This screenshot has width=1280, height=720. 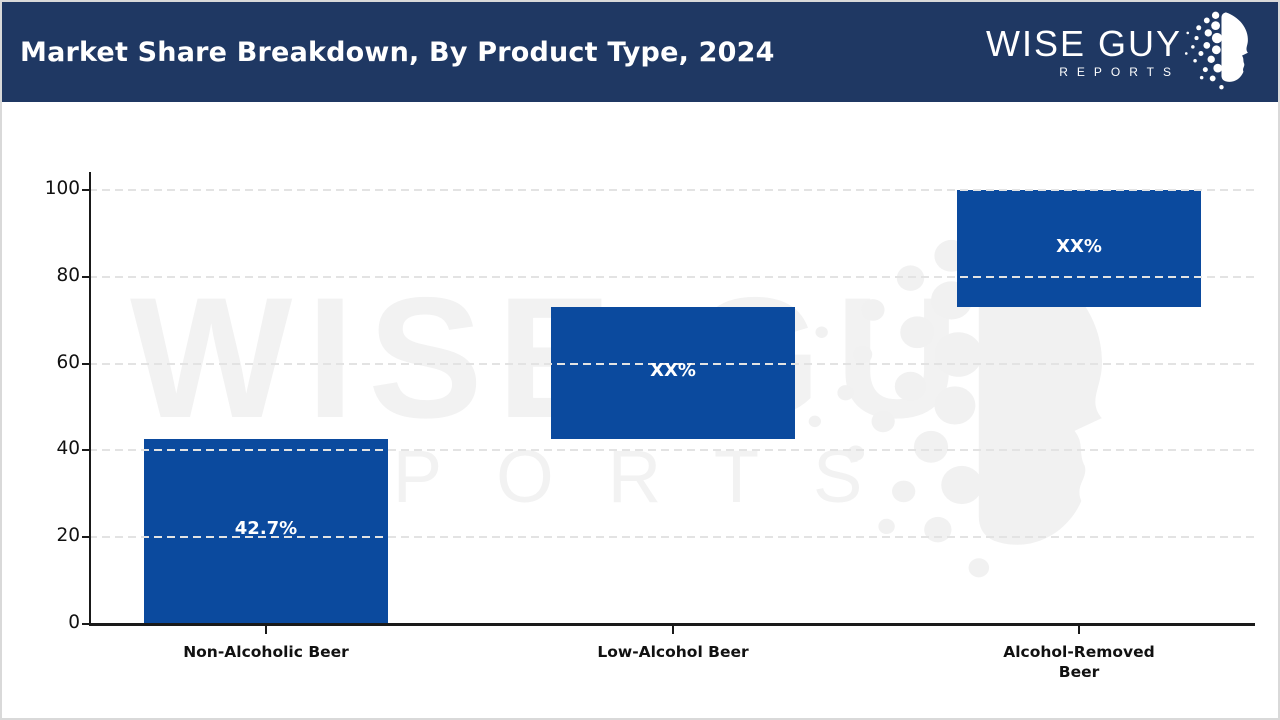 What do you see at coordinates (1119, 72) in the screenshot?
I see `logo-wordmark-sub: REPORTS` at bounding box center [1119, 72].